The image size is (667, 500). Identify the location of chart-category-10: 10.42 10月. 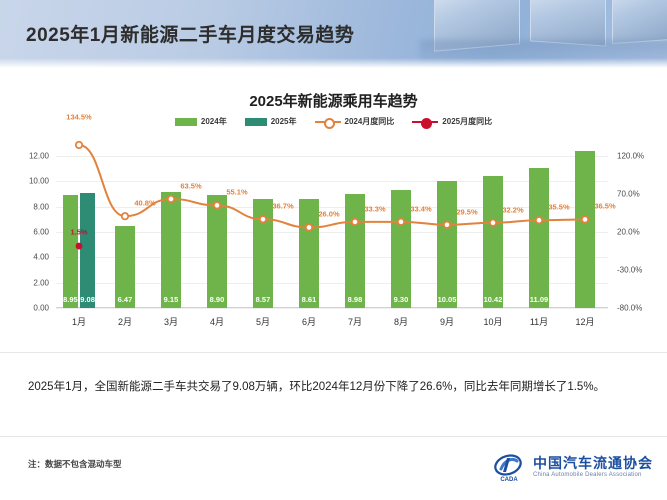
(493, 241).